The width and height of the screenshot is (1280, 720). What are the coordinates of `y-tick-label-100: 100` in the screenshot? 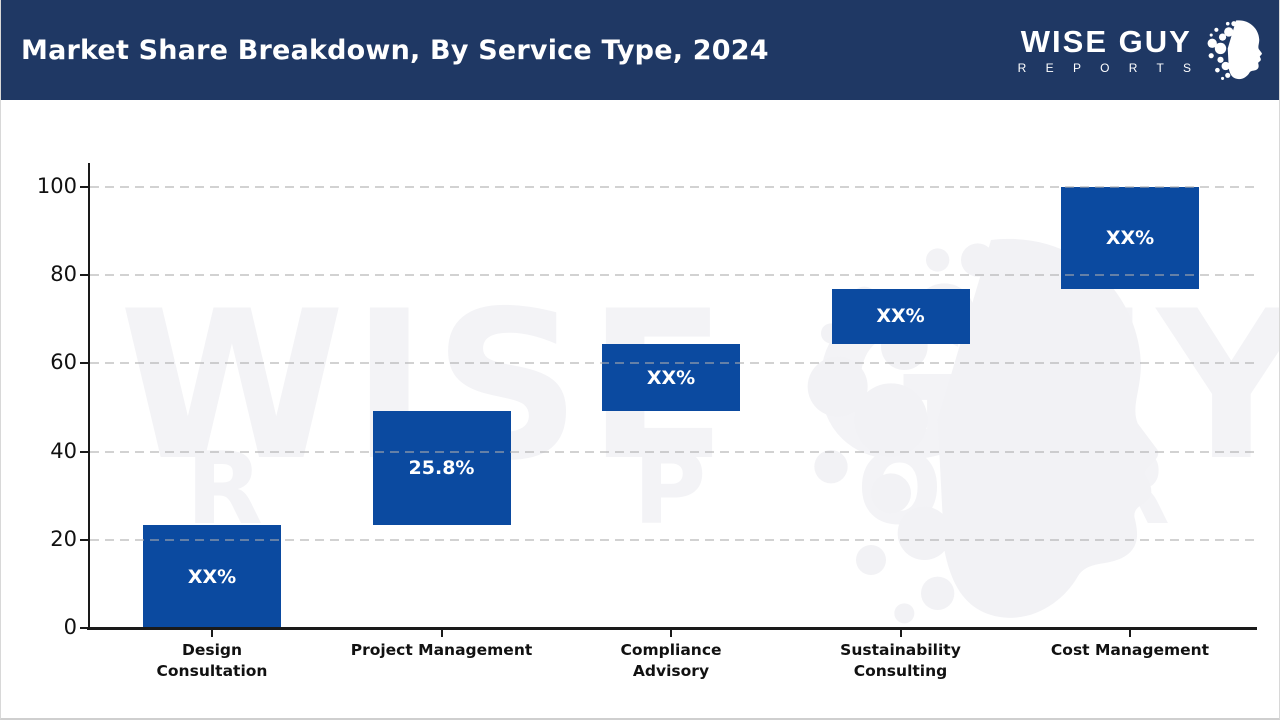 It's located at (56, 186).